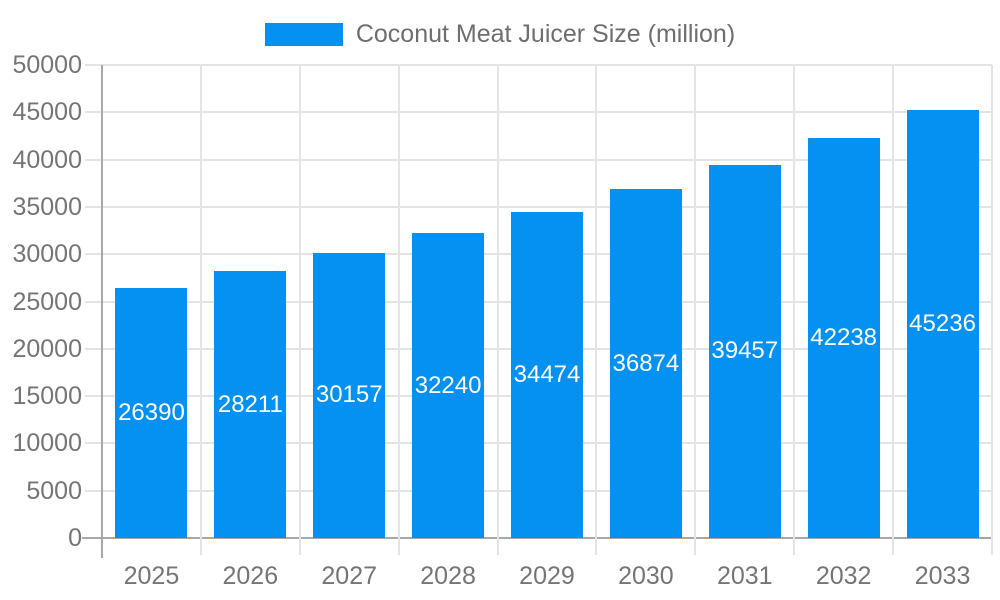 This screenshot has height=600, width=1000. Describe the element at coordinates (646, 576) in the screenshot. I see `x-tick-label: 2030` at that location.